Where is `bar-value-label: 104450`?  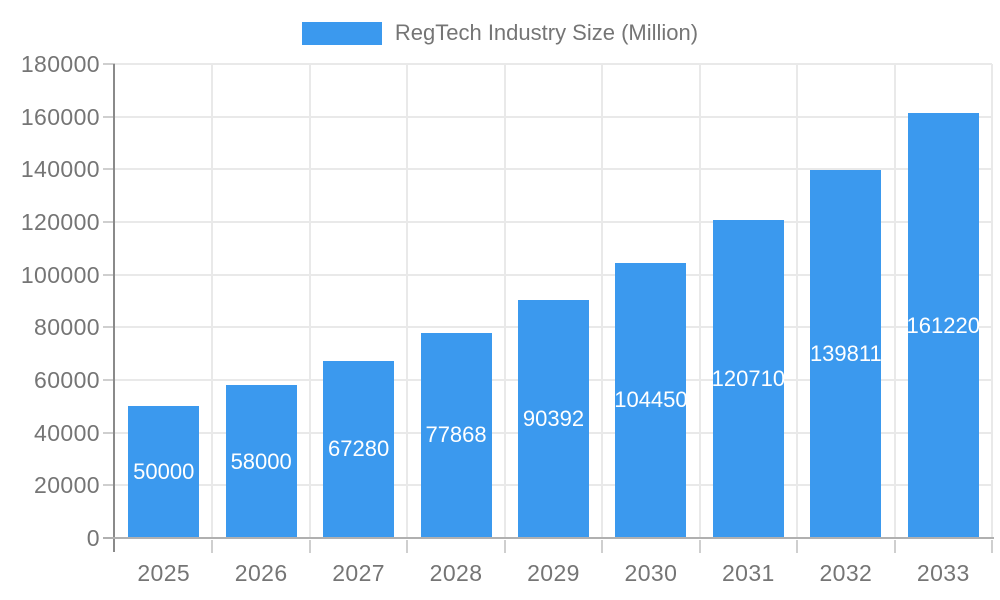
bar-value-label: 104450 is located at coordinates (651, 400).